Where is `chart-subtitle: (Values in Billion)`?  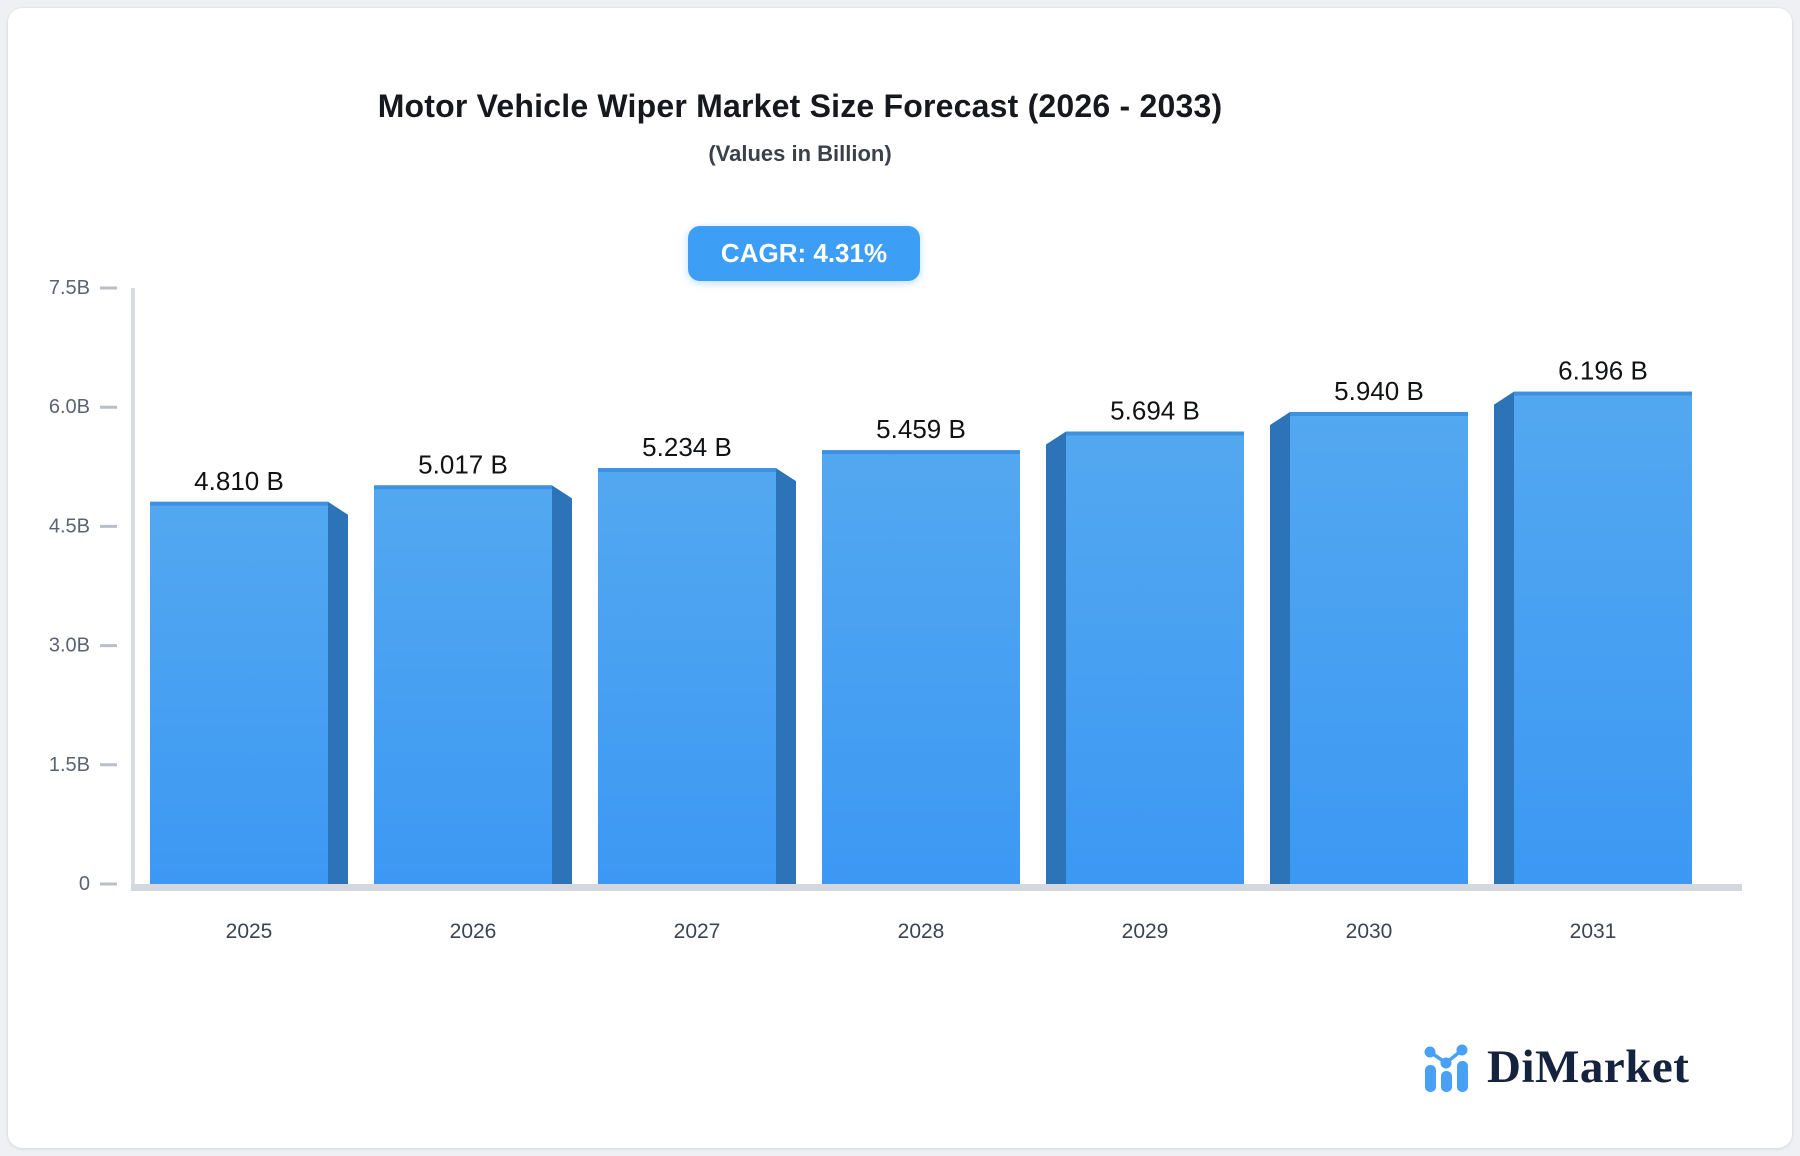
chart-subtitle: (Values in Billion) is located at coordinates (800, 153).